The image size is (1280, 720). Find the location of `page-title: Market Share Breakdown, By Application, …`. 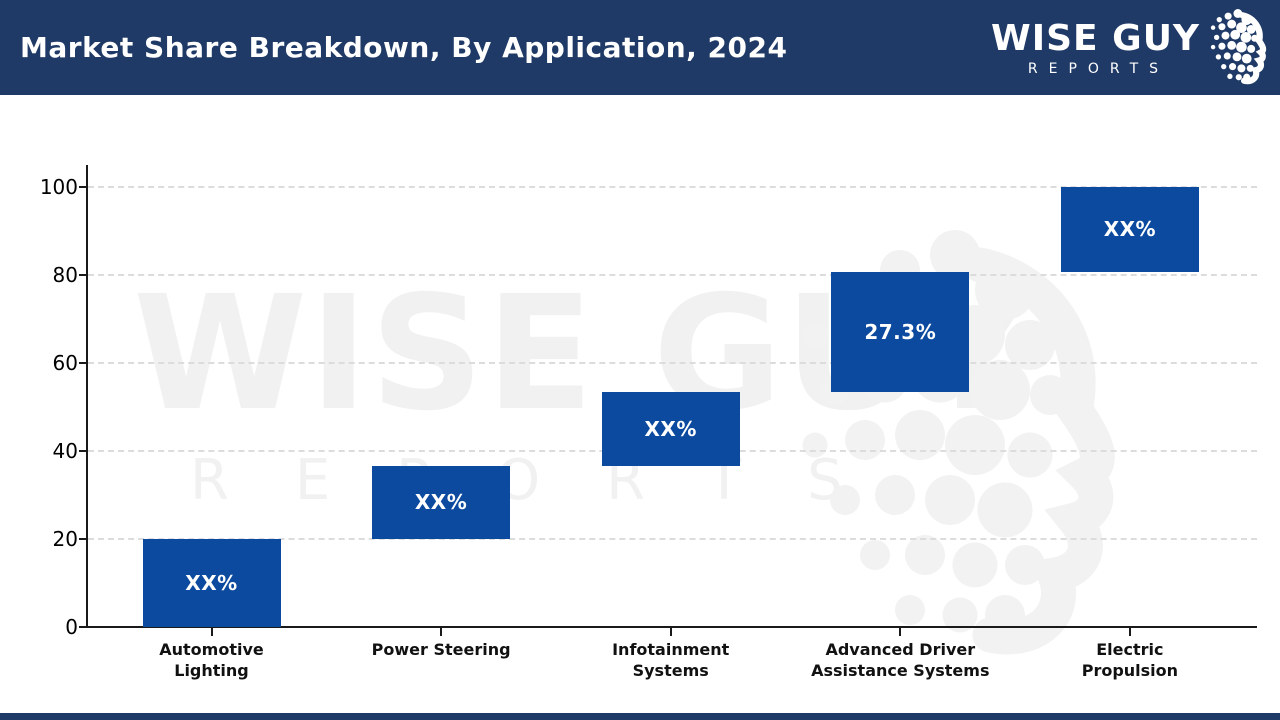

page-title: Market Share Breakdown, By Application, … is located at coordinates (404, 47).